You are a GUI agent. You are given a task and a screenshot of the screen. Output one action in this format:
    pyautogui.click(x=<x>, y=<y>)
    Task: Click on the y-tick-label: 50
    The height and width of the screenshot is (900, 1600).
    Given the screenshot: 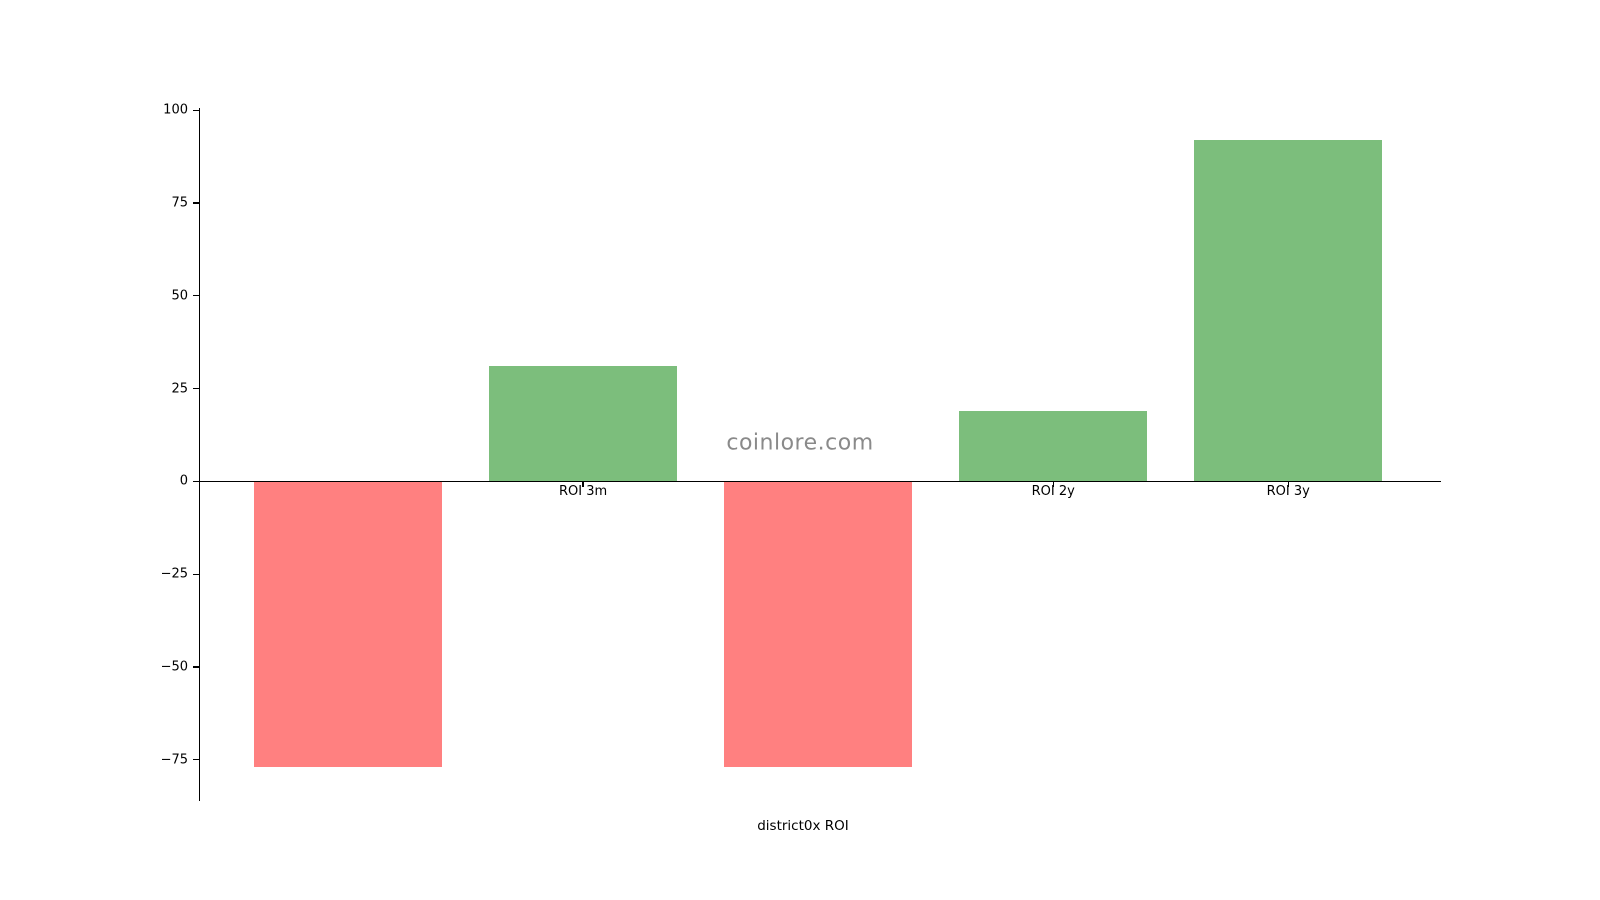 What is the action you would take?
    pyautogui.click(x=179, y=296)
    